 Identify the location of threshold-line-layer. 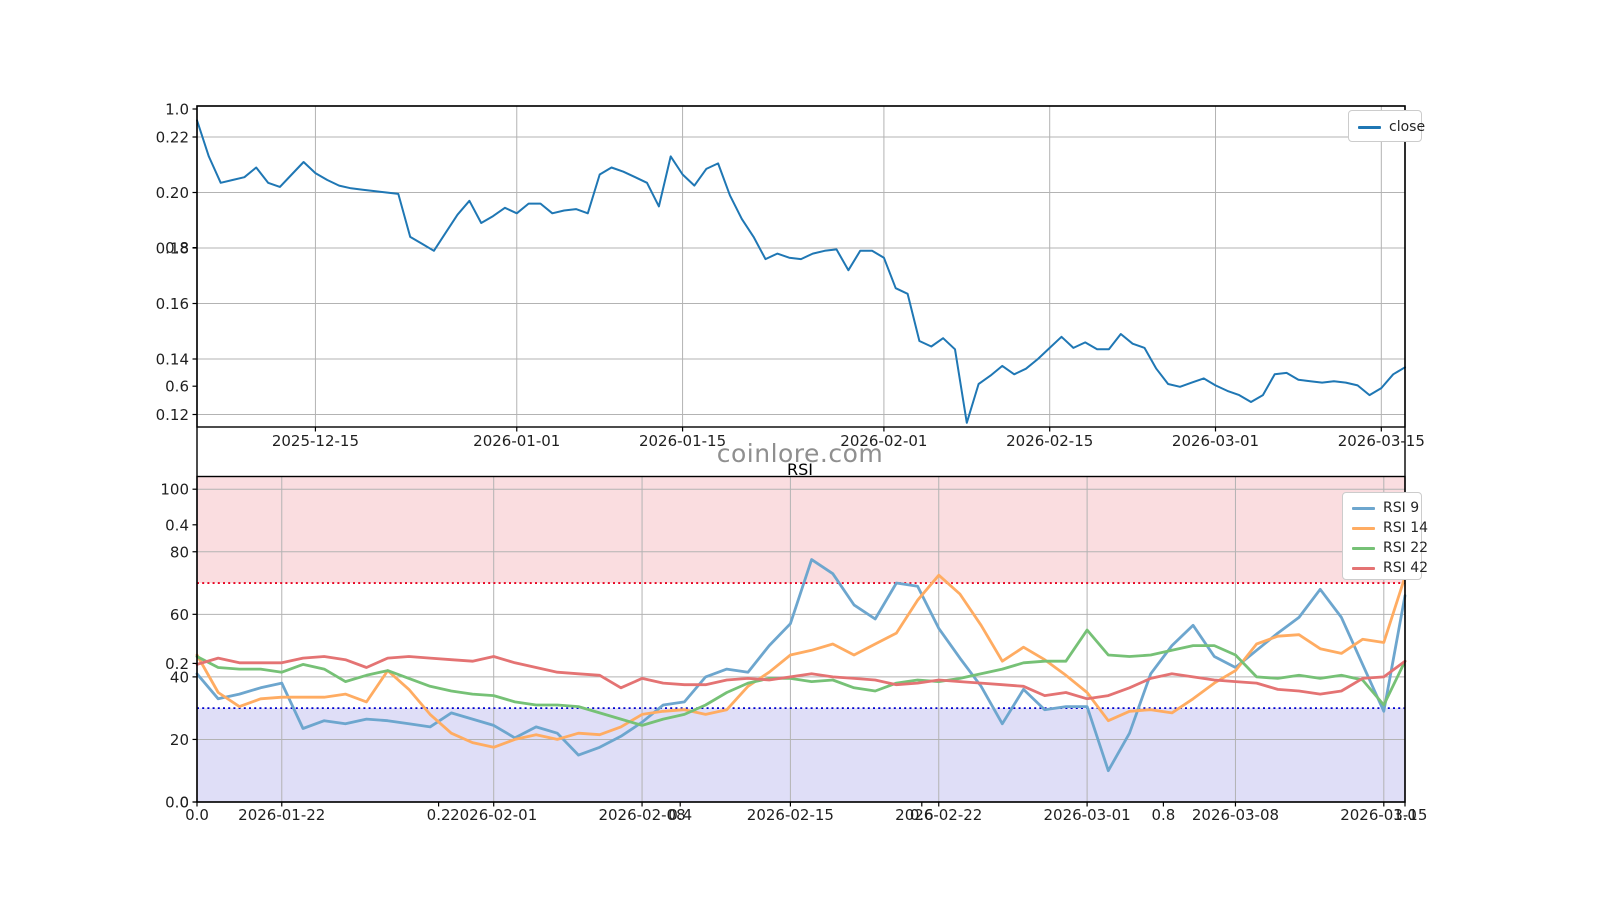
(801, 646).